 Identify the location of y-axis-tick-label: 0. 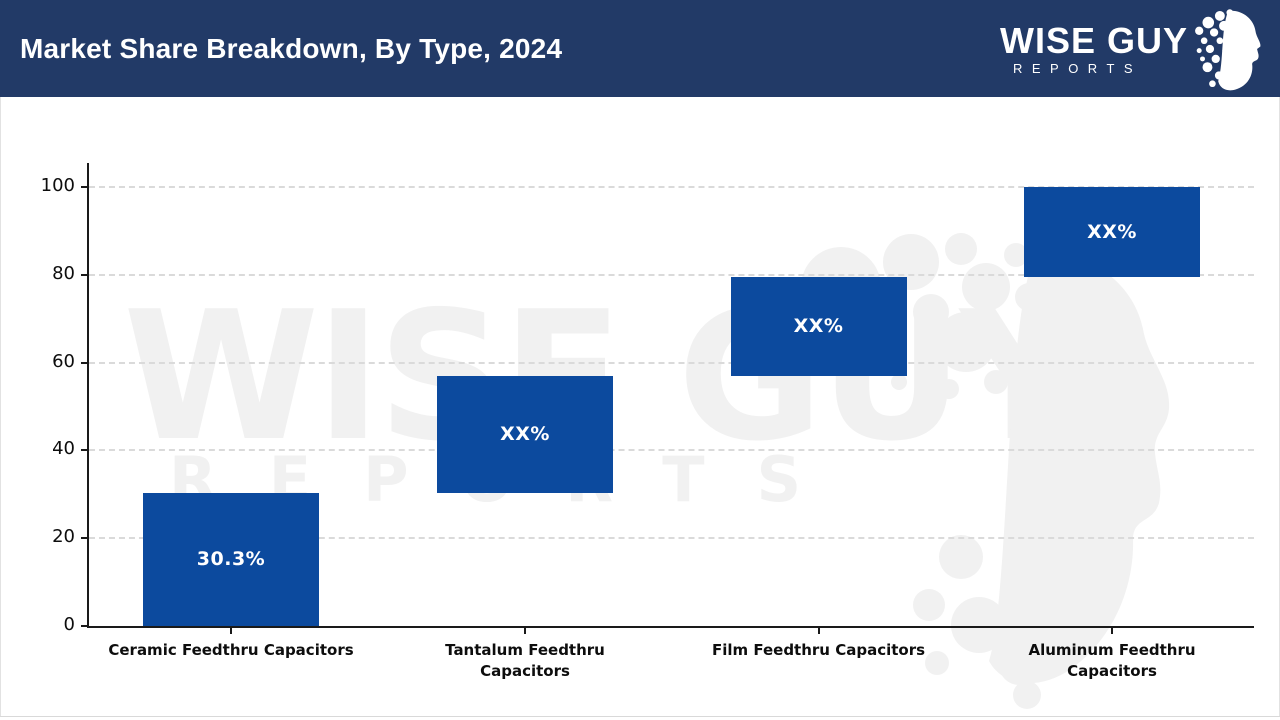
(69, 624).